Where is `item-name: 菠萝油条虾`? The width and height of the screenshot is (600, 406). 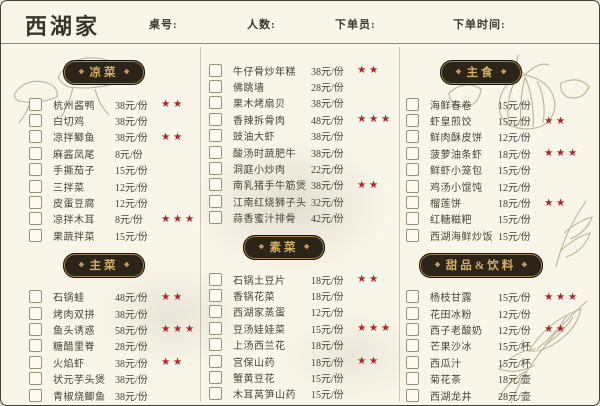
item-name: 菠萝油条虾 is located at coordinates (456, 155).